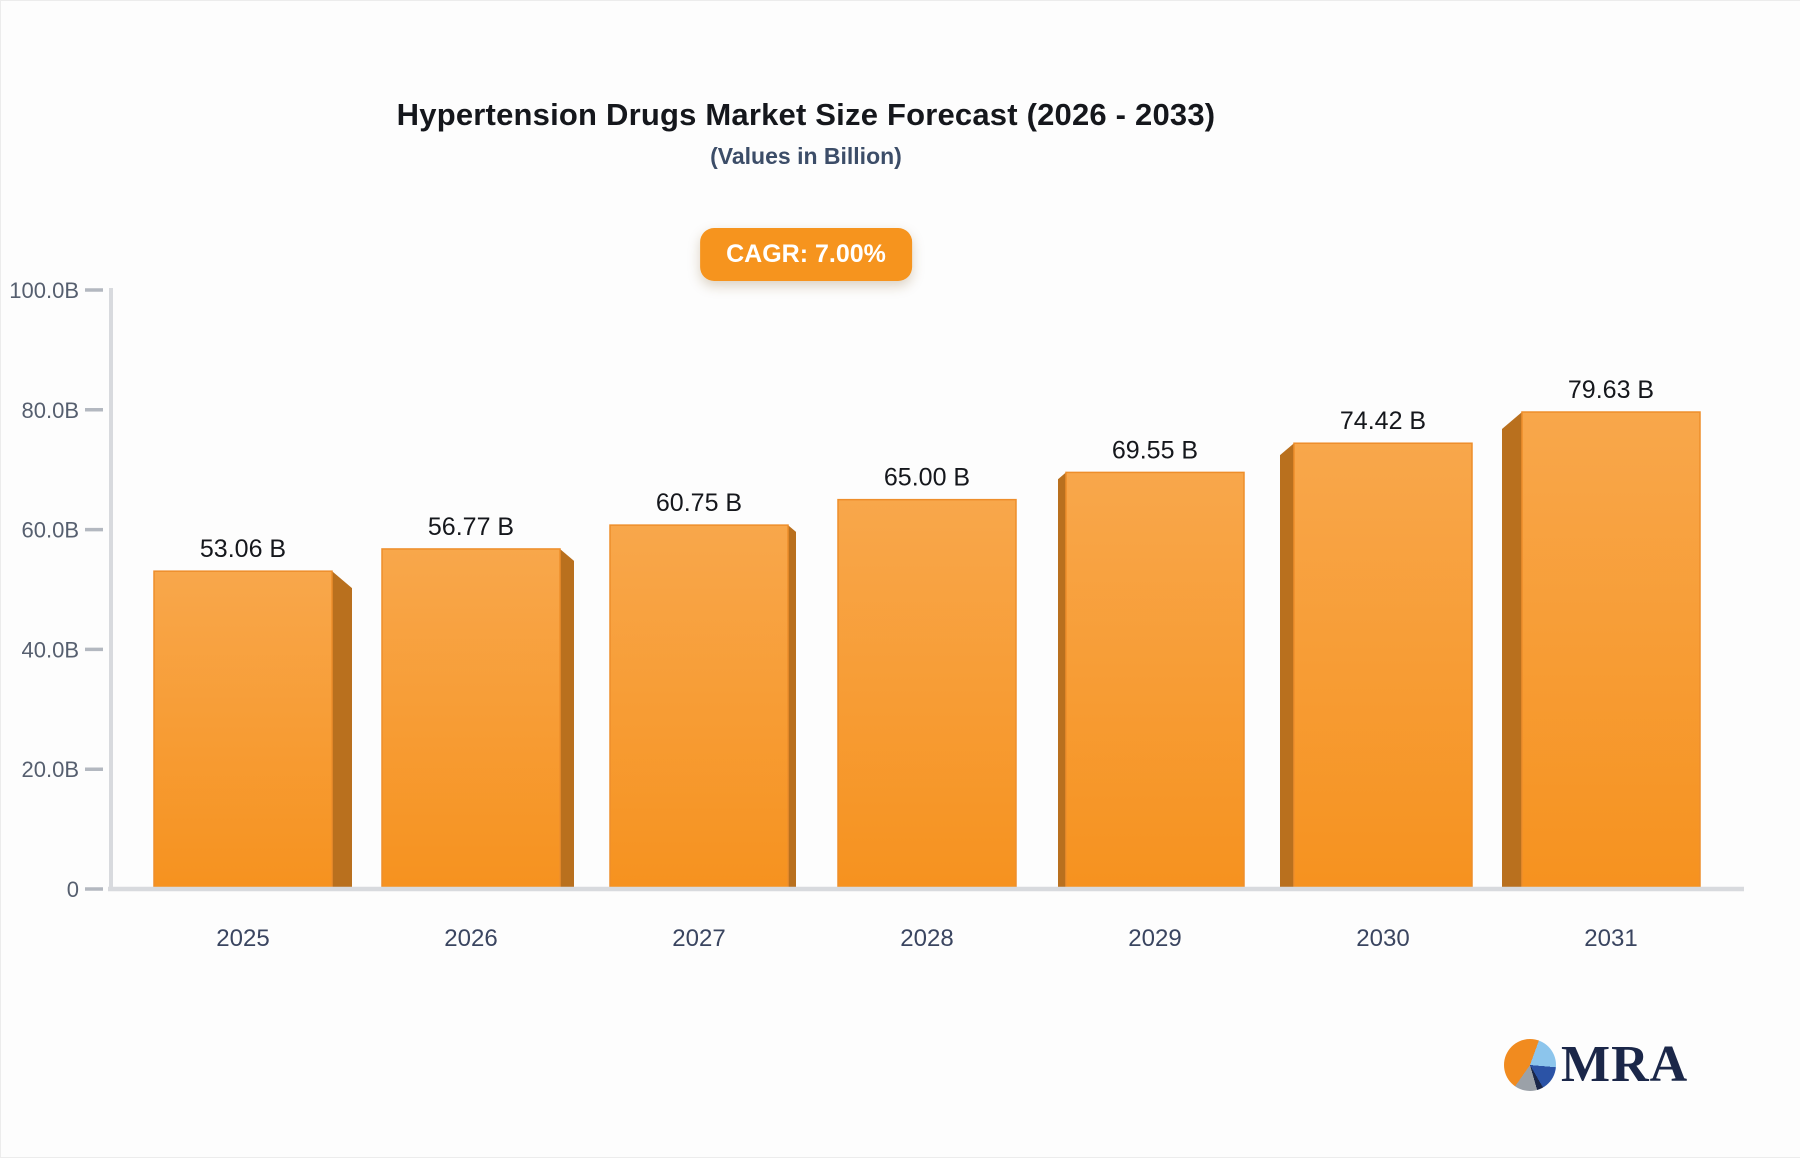 The height and width of the screenshot is (1158, 1800). Describe the element at coordinates (1287, 666) in the screenshot. I see `bar-side-2030` at that location.